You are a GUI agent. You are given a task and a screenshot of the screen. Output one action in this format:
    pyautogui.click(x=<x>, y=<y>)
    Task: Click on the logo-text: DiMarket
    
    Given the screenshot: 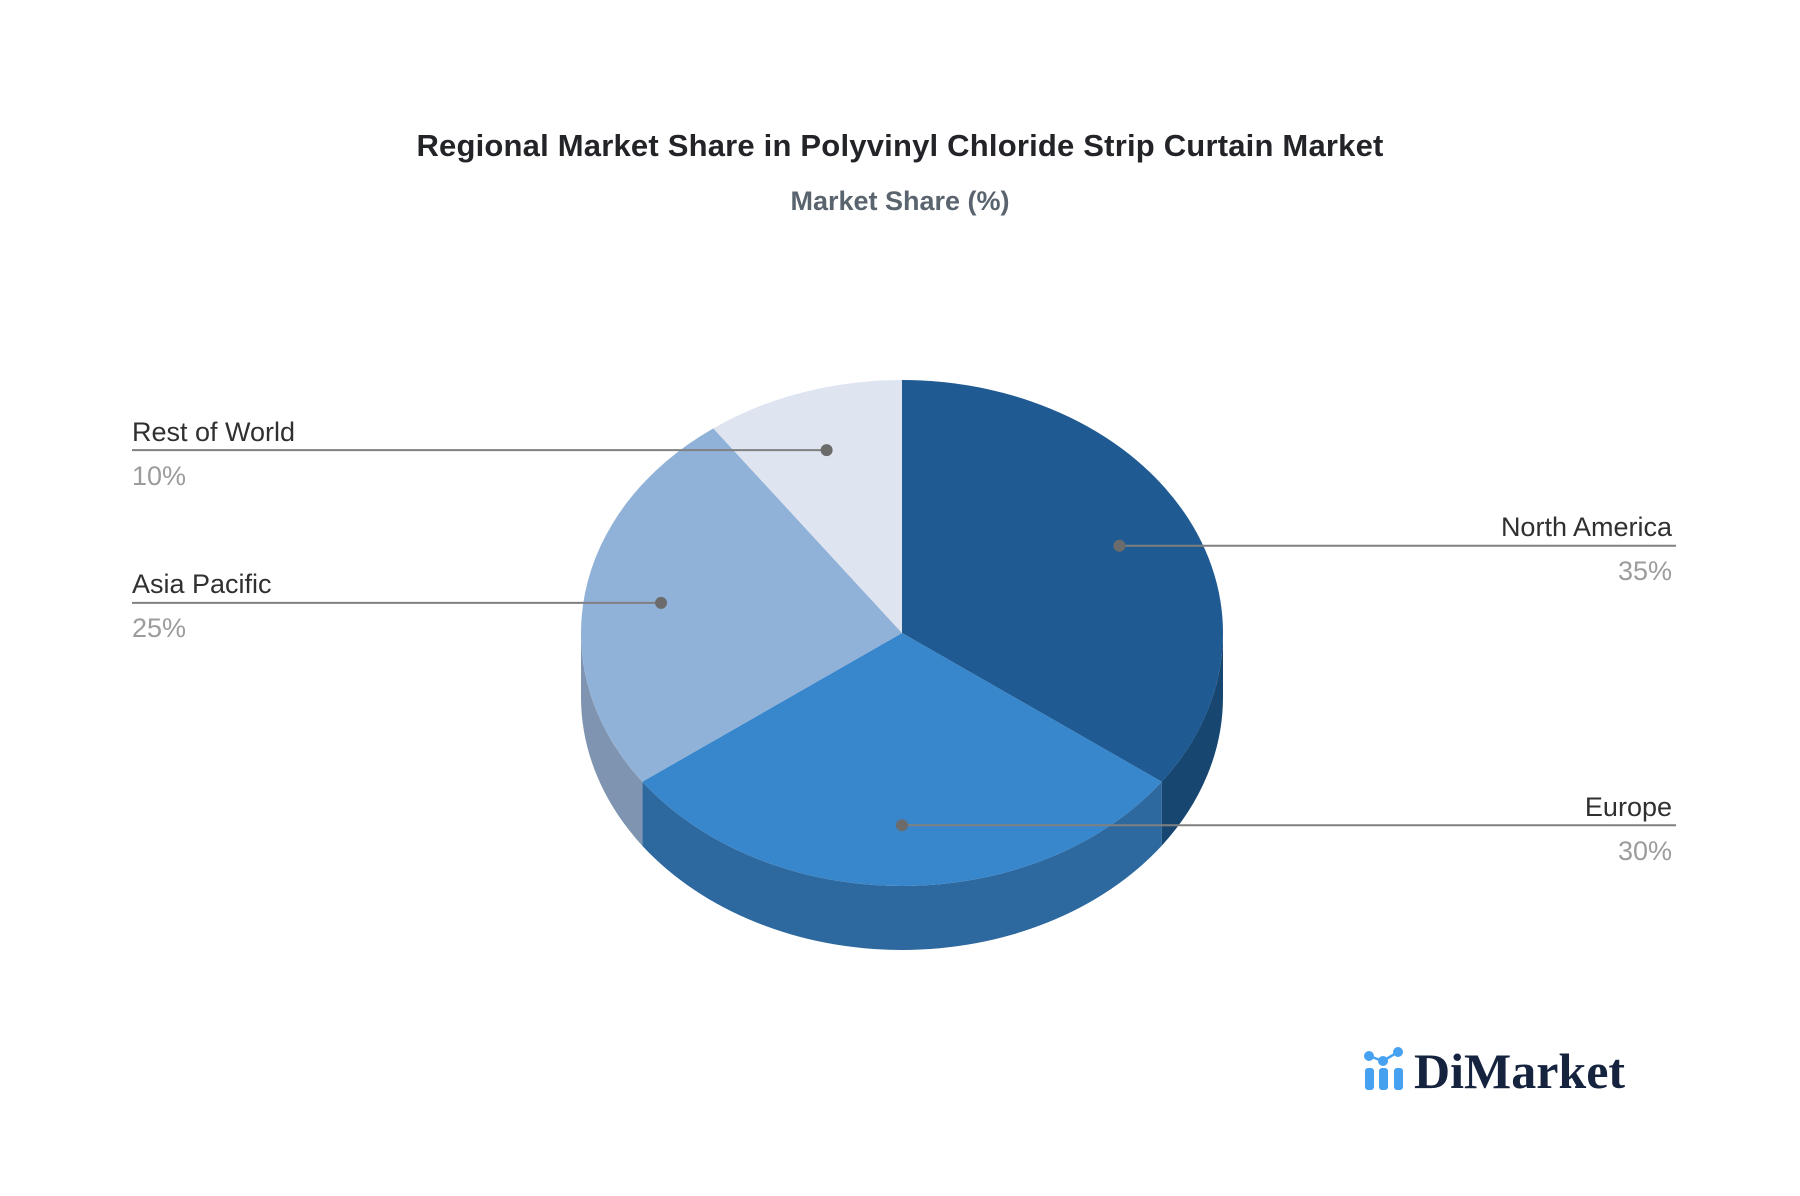 What is the action you would take?
    pyautogui.click(x=1520, y=1071)
    